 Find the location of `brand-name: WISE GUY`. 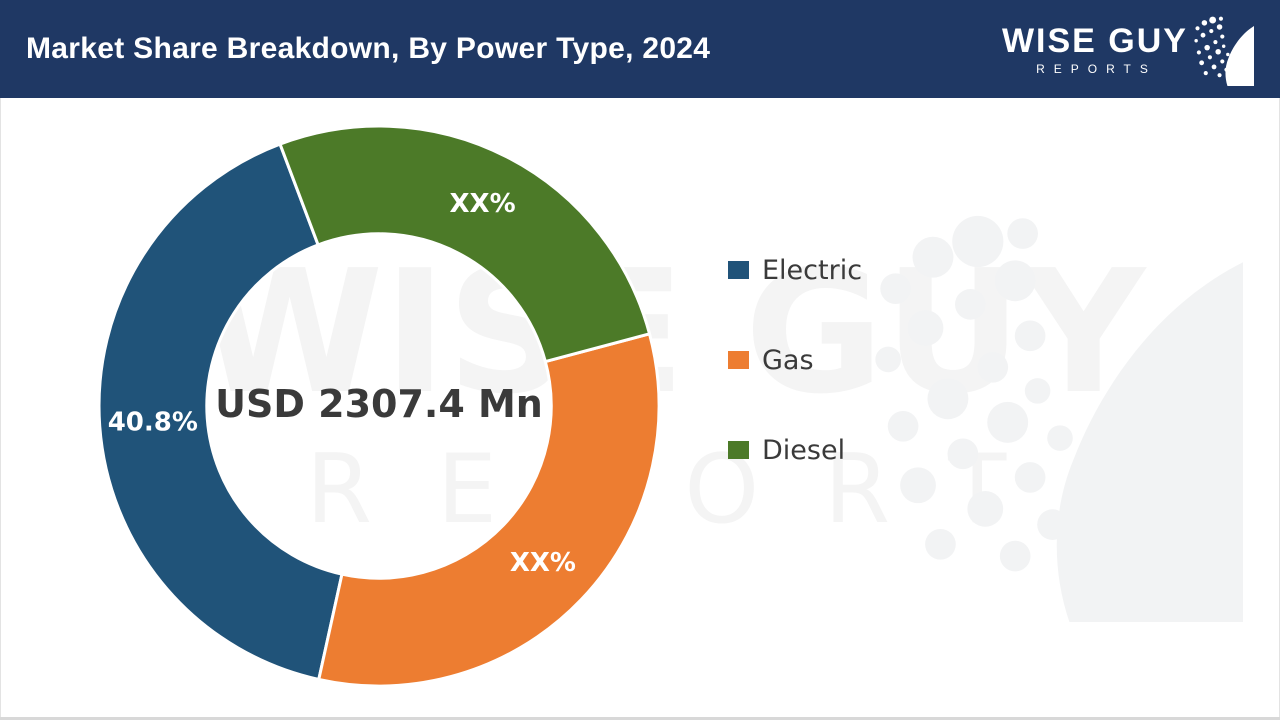

brand-name: WISE GUY is located at coordinates (1094, 40).